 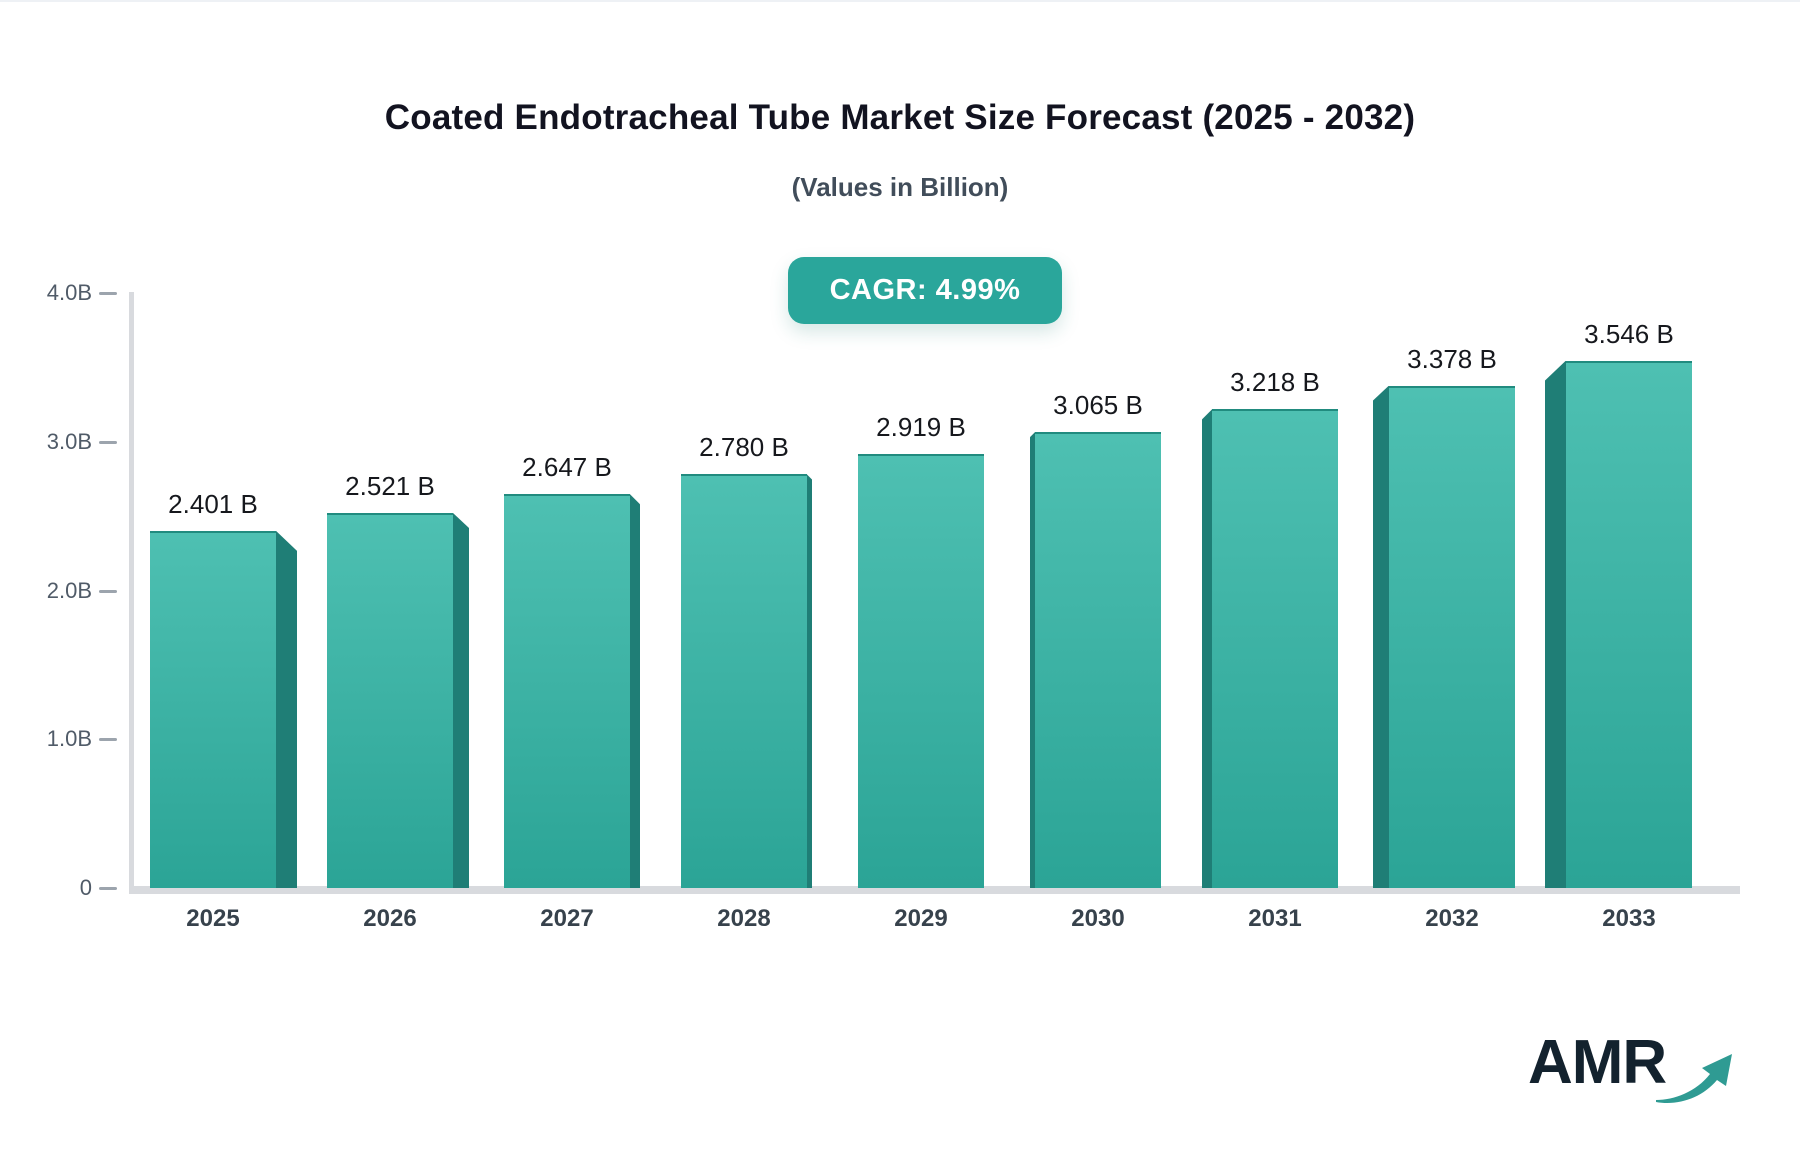 What do you see at coordinates (390, 700) in the screenshot?
I see `bar-2026` at bounding box center [390, 700].